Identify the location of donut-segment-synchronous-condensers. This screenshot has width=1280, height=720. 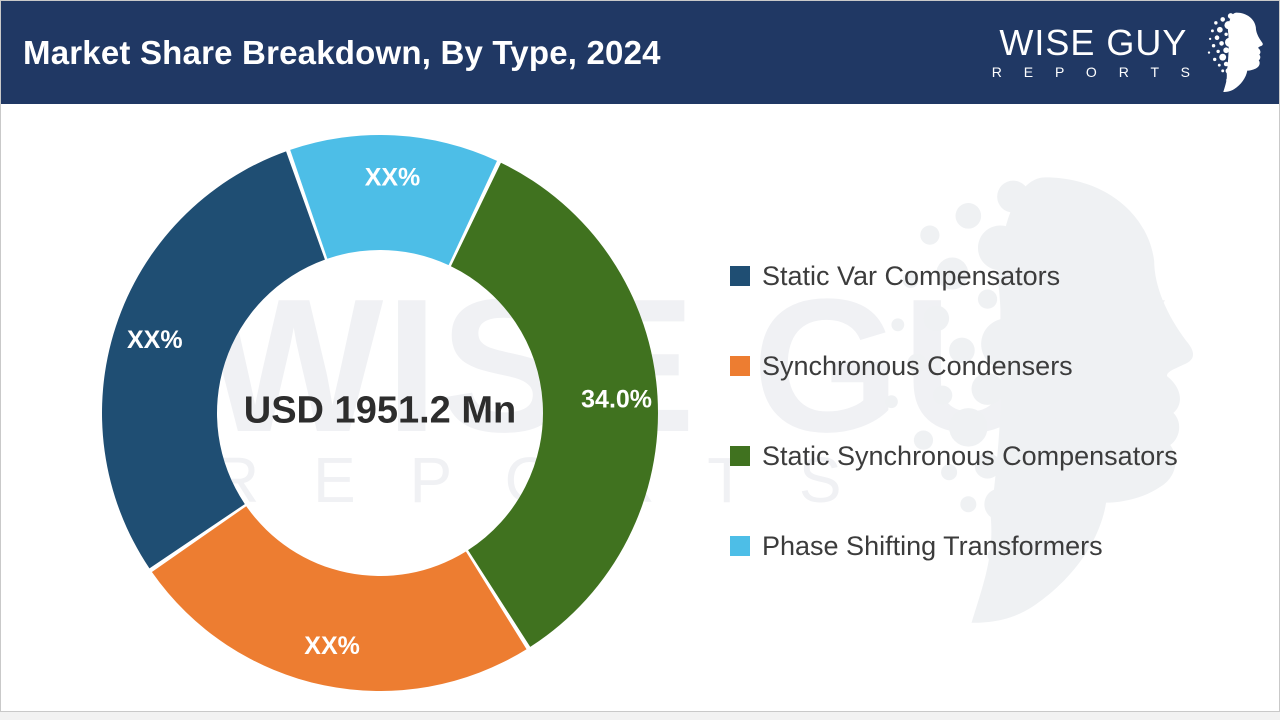
(339, 598).